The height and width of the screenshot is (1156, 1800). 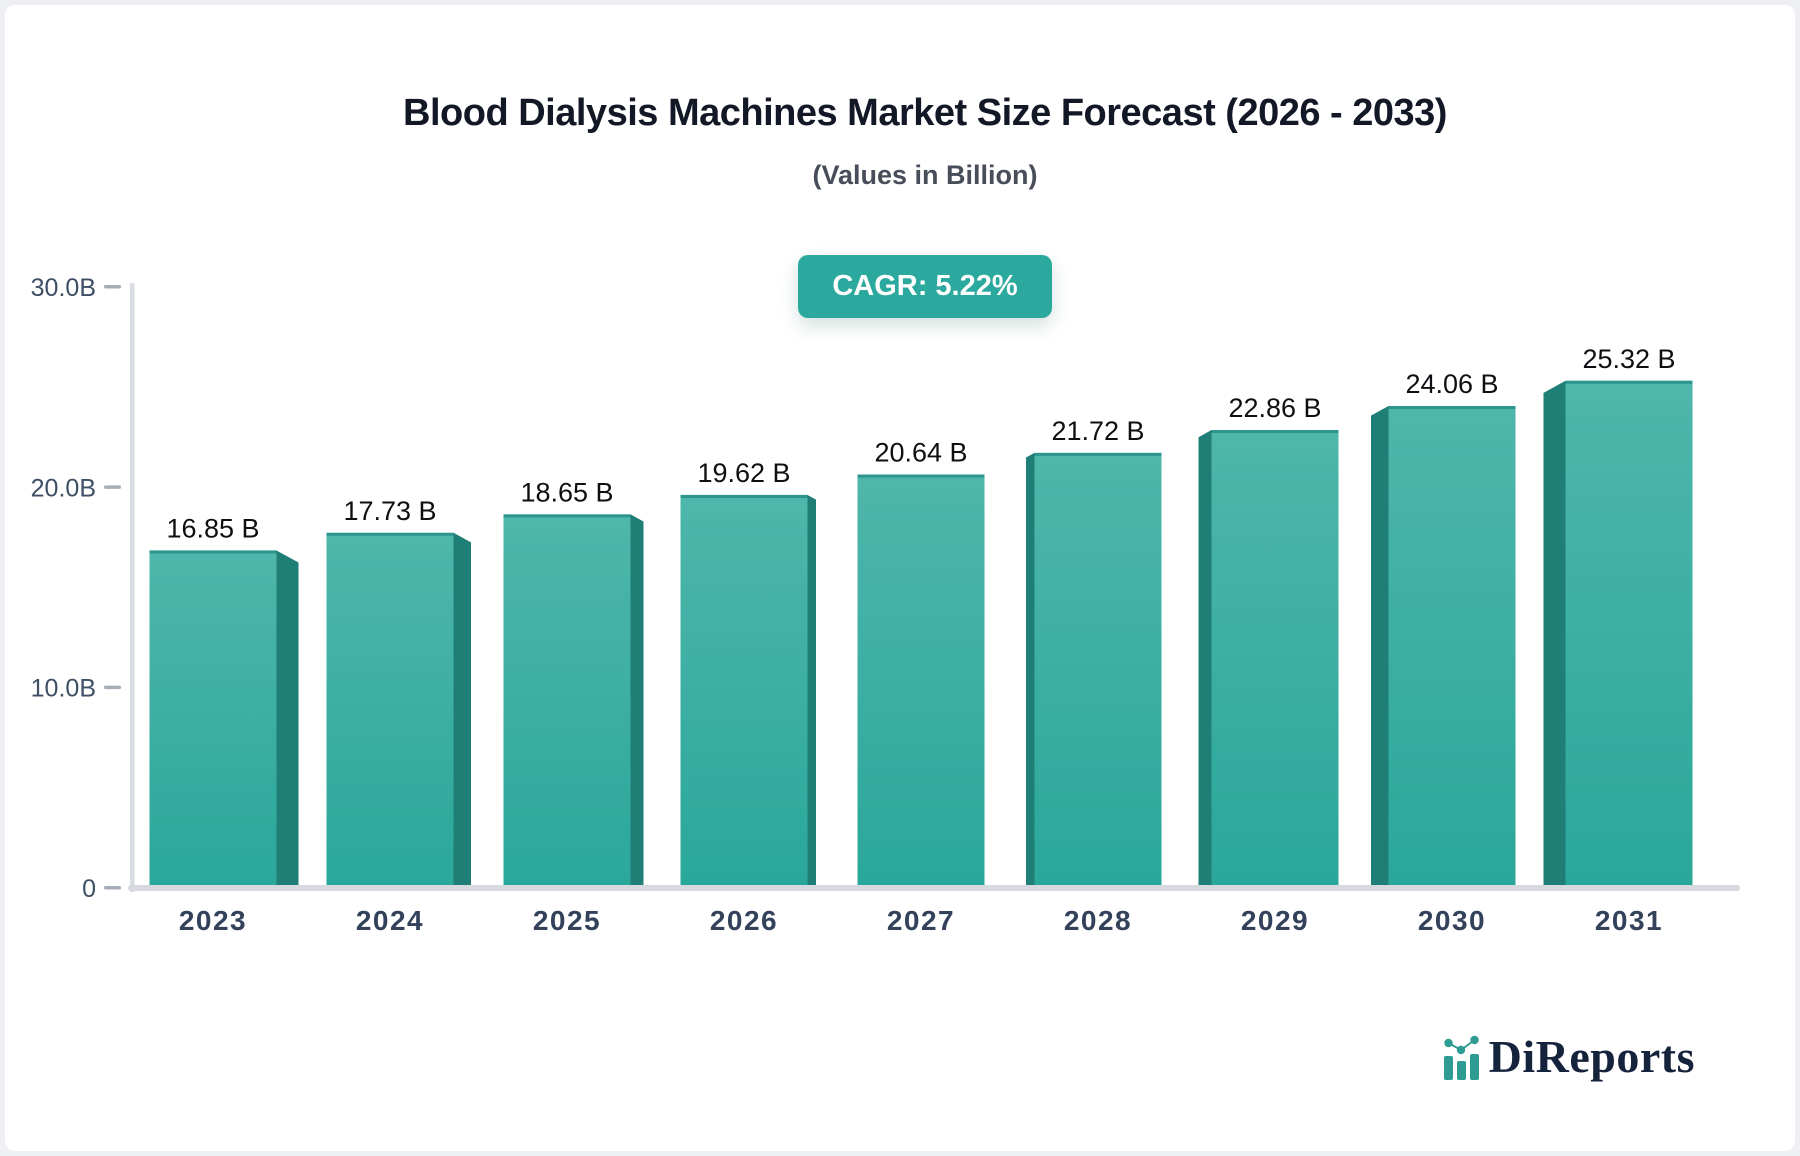 I want to click on bar-2027, so click(x=921, y=680).